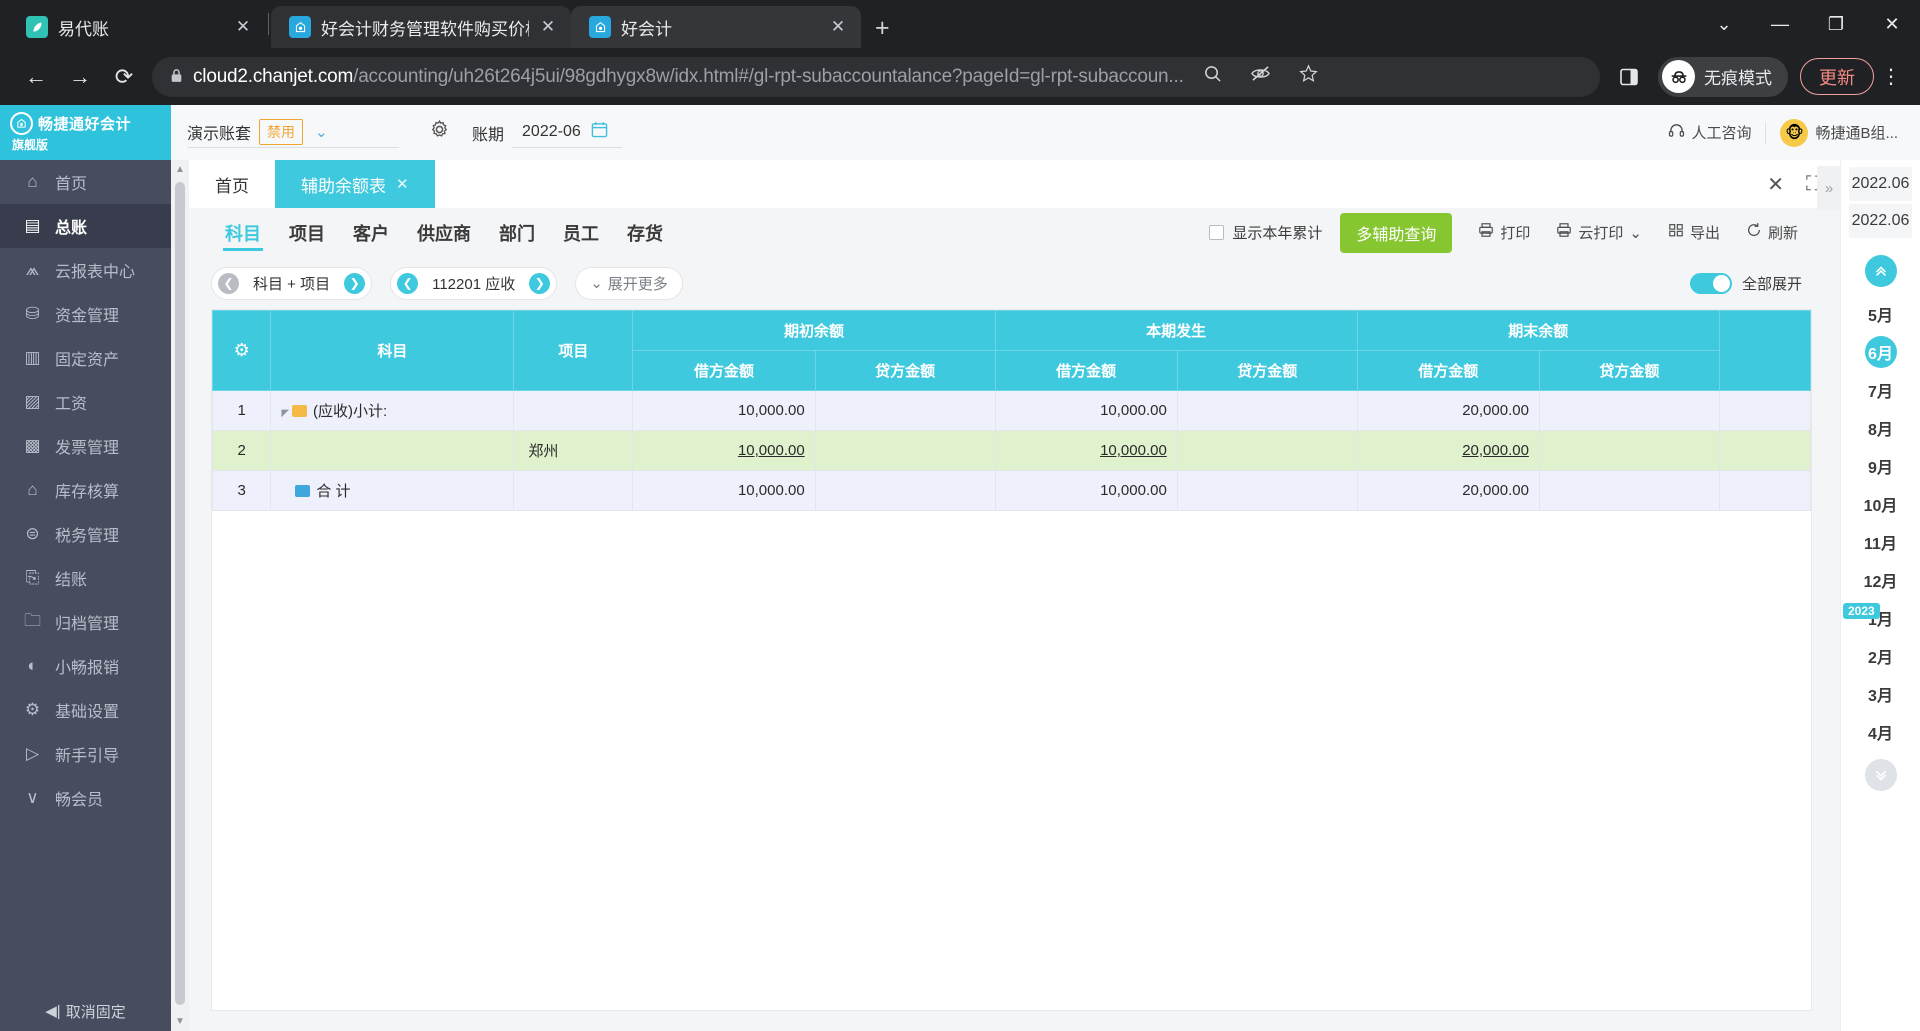  Describe the element at coordinates (1794, 132) in the screenshot. I see `avatar: 🐵` at that location.